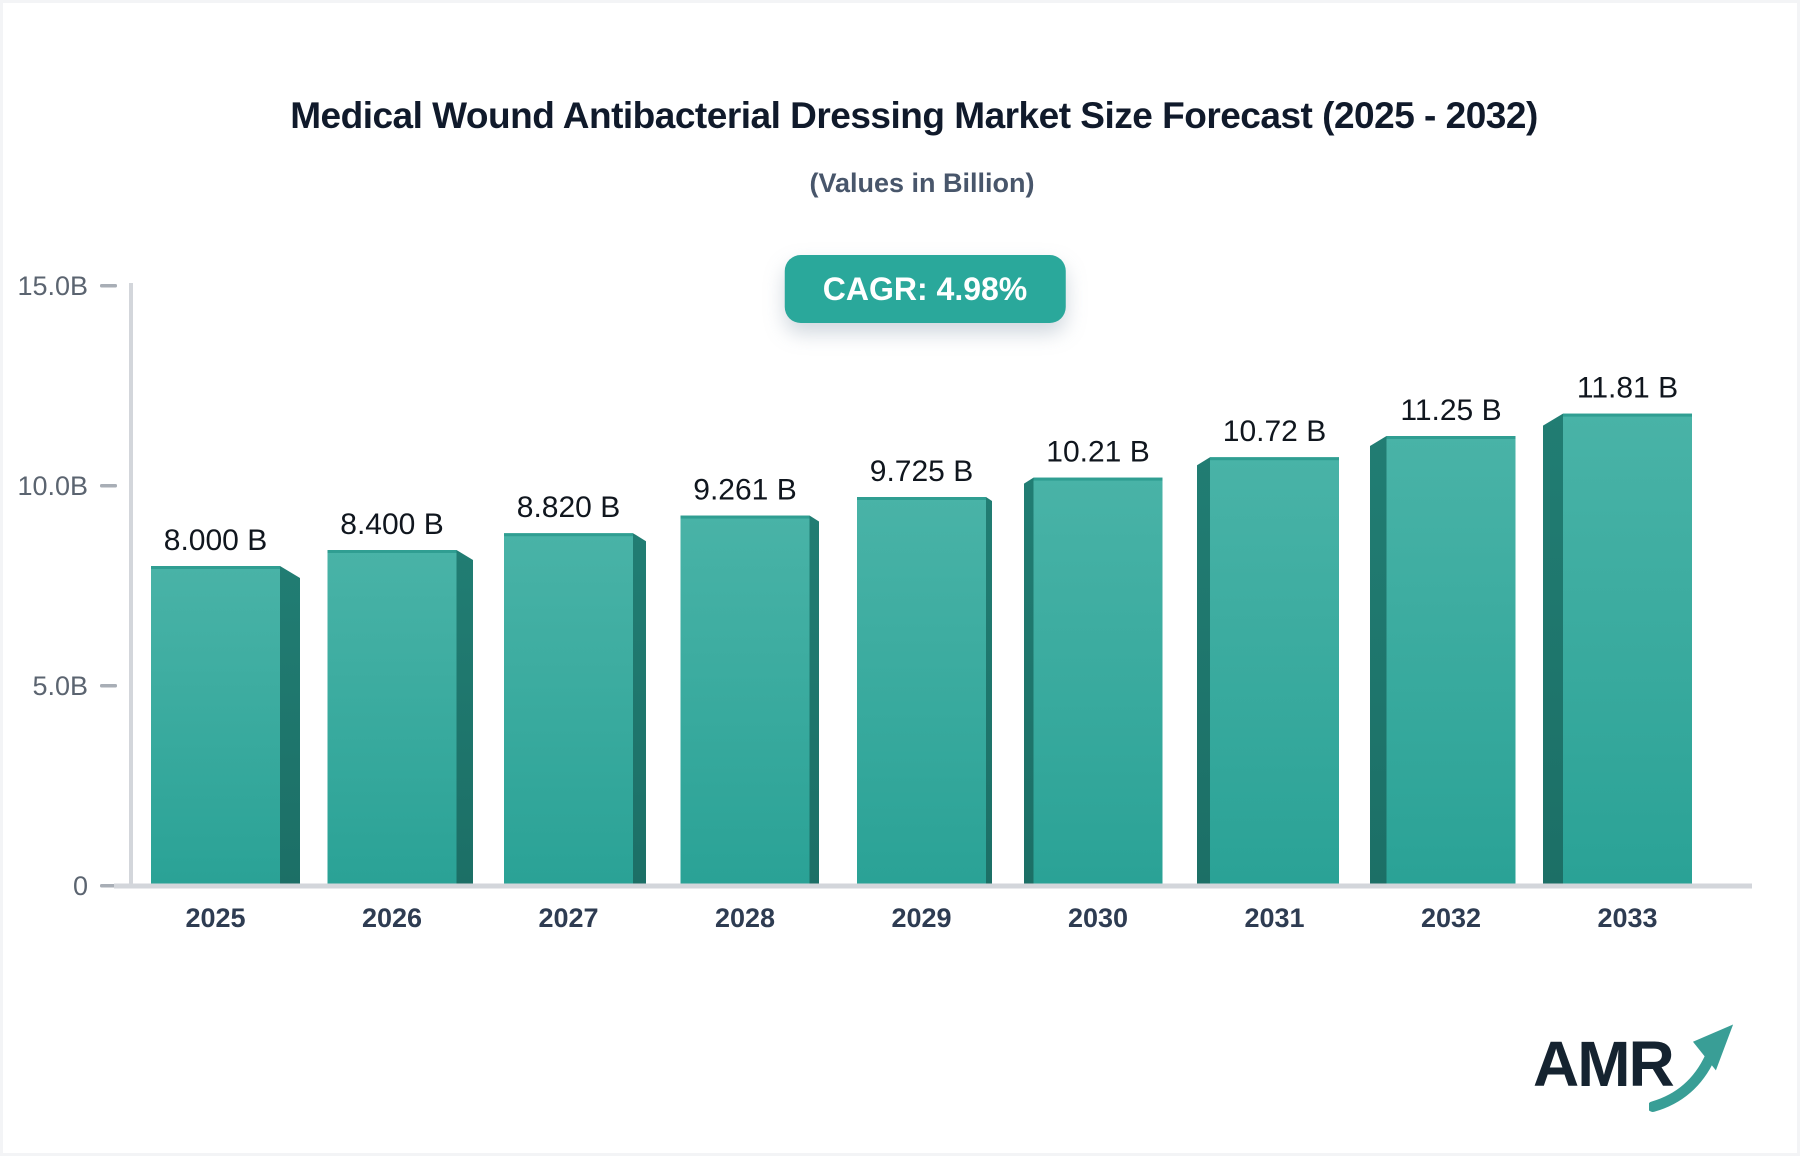 This screenshot has height=1156, width=1800. I want to click on y-axis-line, so click(131, 584).